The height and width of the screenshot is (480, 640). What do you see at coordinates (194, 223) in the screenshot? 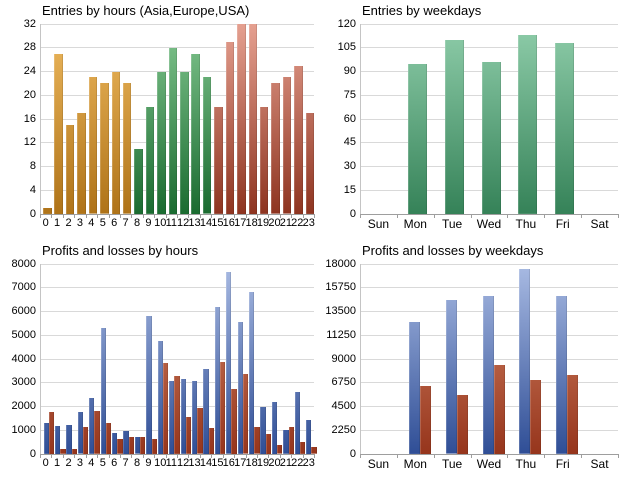
I see `x-category-label: 13` at bounding box center [194, 223].